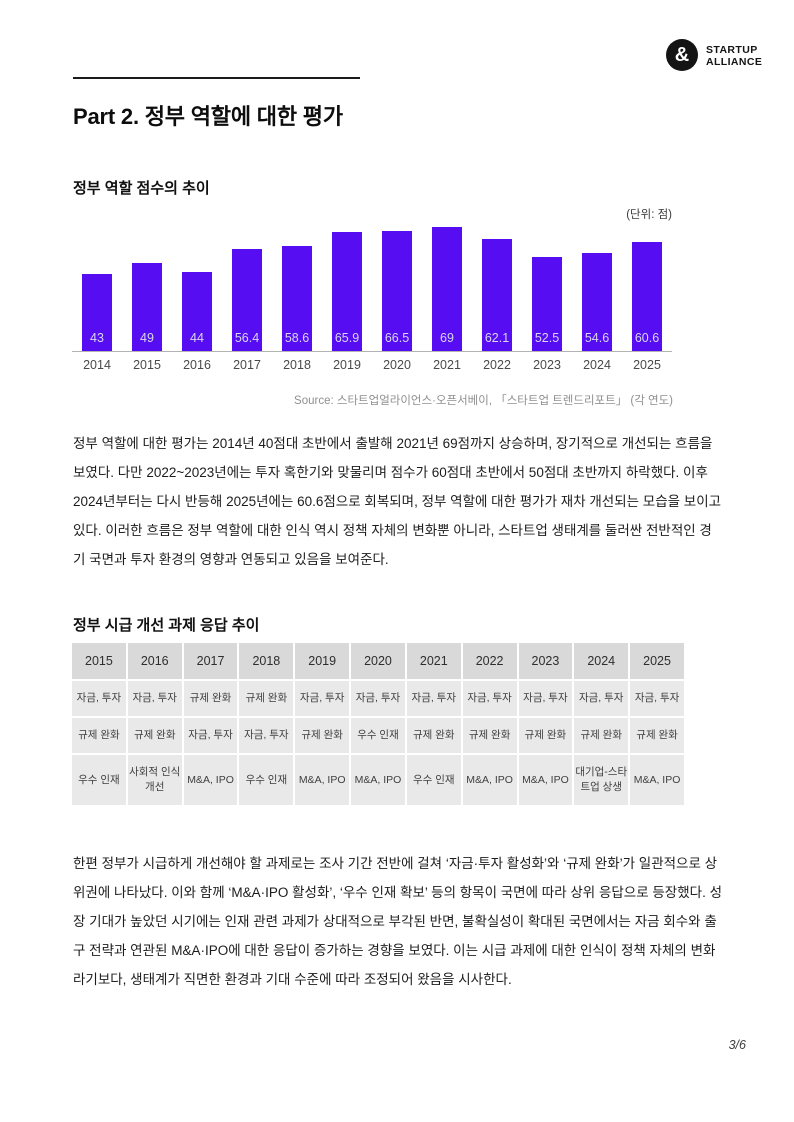 This screenshot has width=794, height=1122. What do you see at coordinates (545, 735) in the screenshot?
I see `task-cell-2023-rank-2: 규제 완화` at bounding box center [545, 735].